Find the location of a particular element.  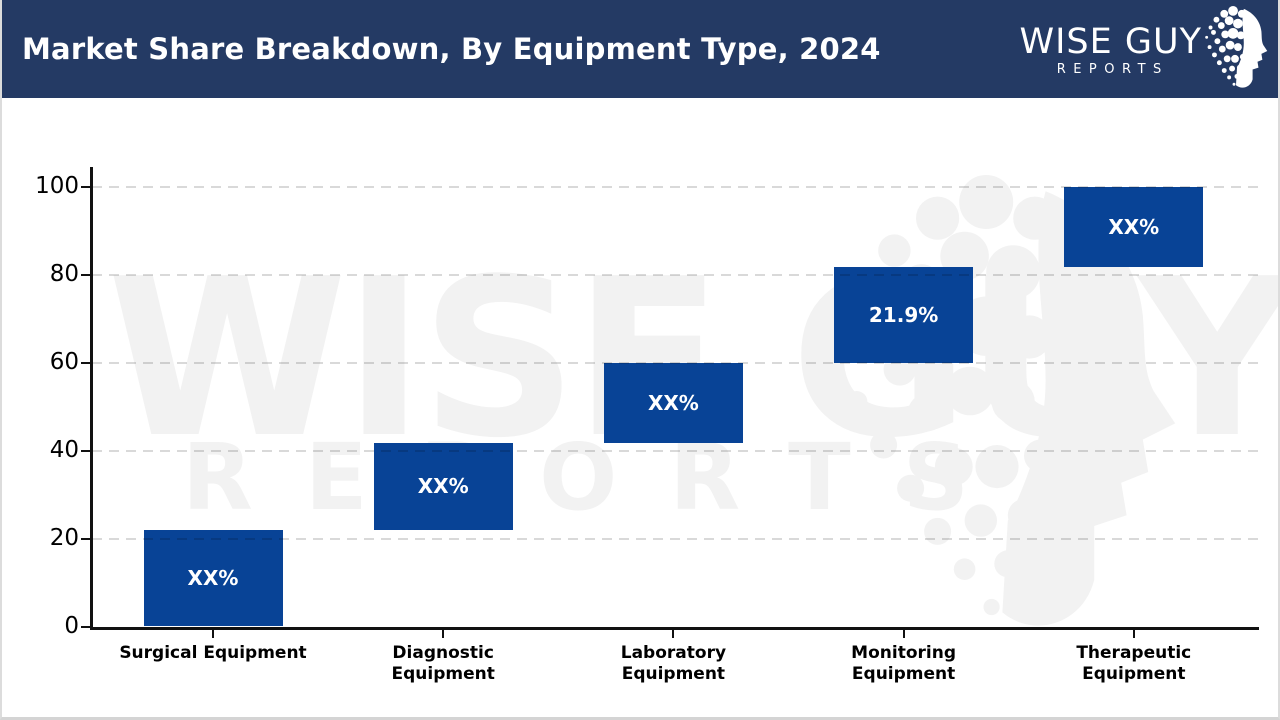

bar-diagnostic-equipment: XX% is located at coordinates (443, 486).